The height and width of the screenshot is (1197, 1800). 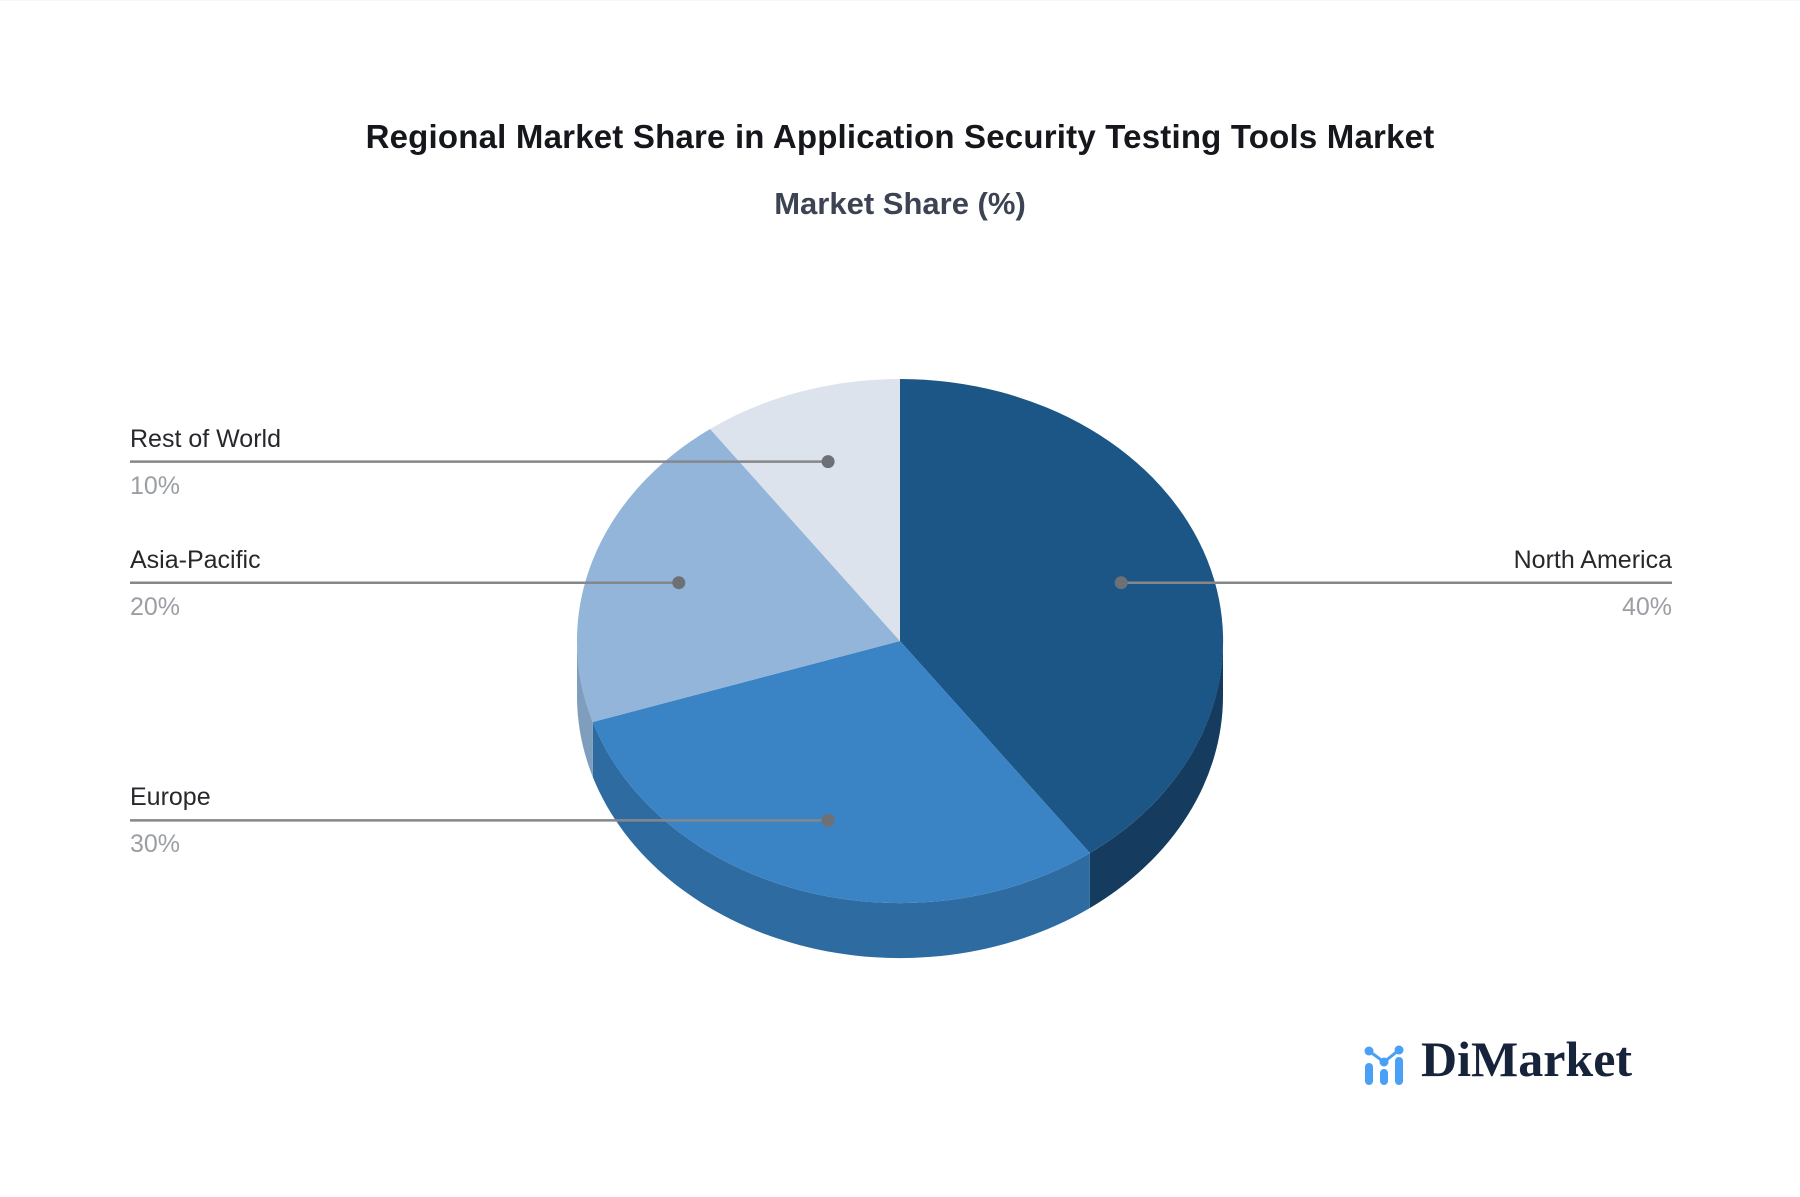 I want to click on slice-percent-rest-of-world: 10%, so click(x=155, y=485).